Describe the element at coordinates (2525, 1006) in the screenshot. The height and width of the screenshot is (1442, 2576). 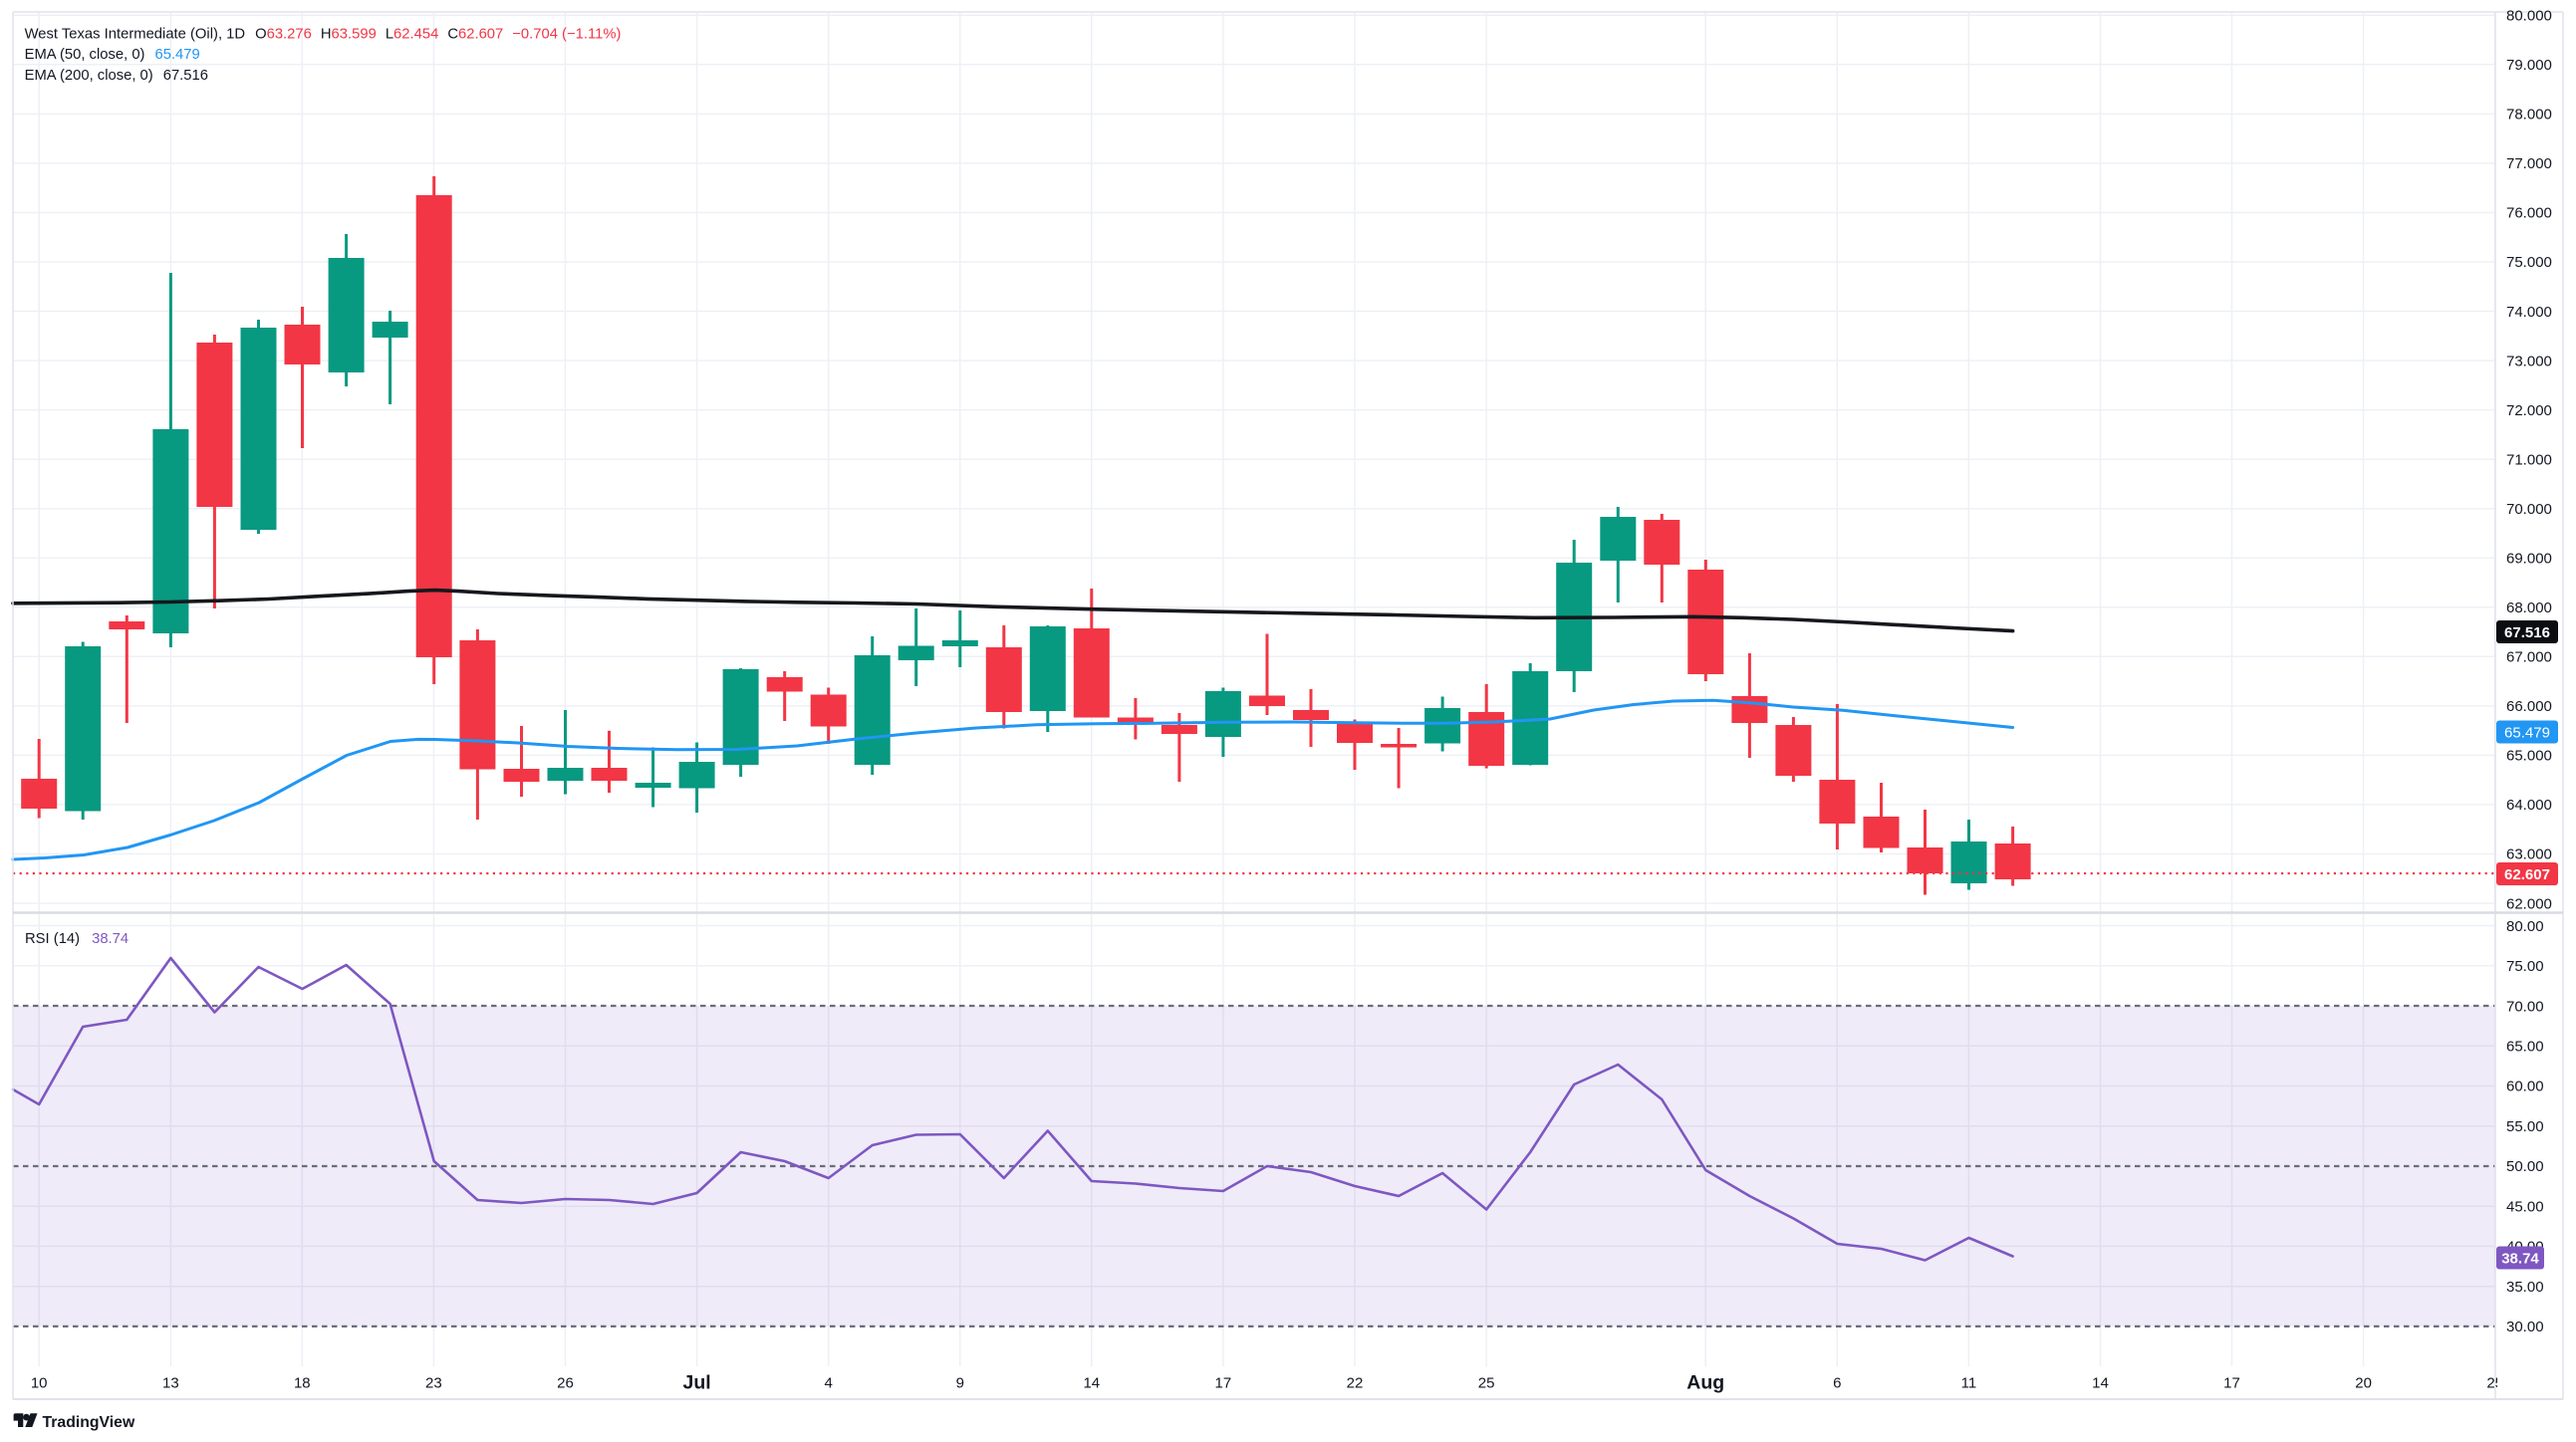
I see `svg-text: 70.00` at that location.